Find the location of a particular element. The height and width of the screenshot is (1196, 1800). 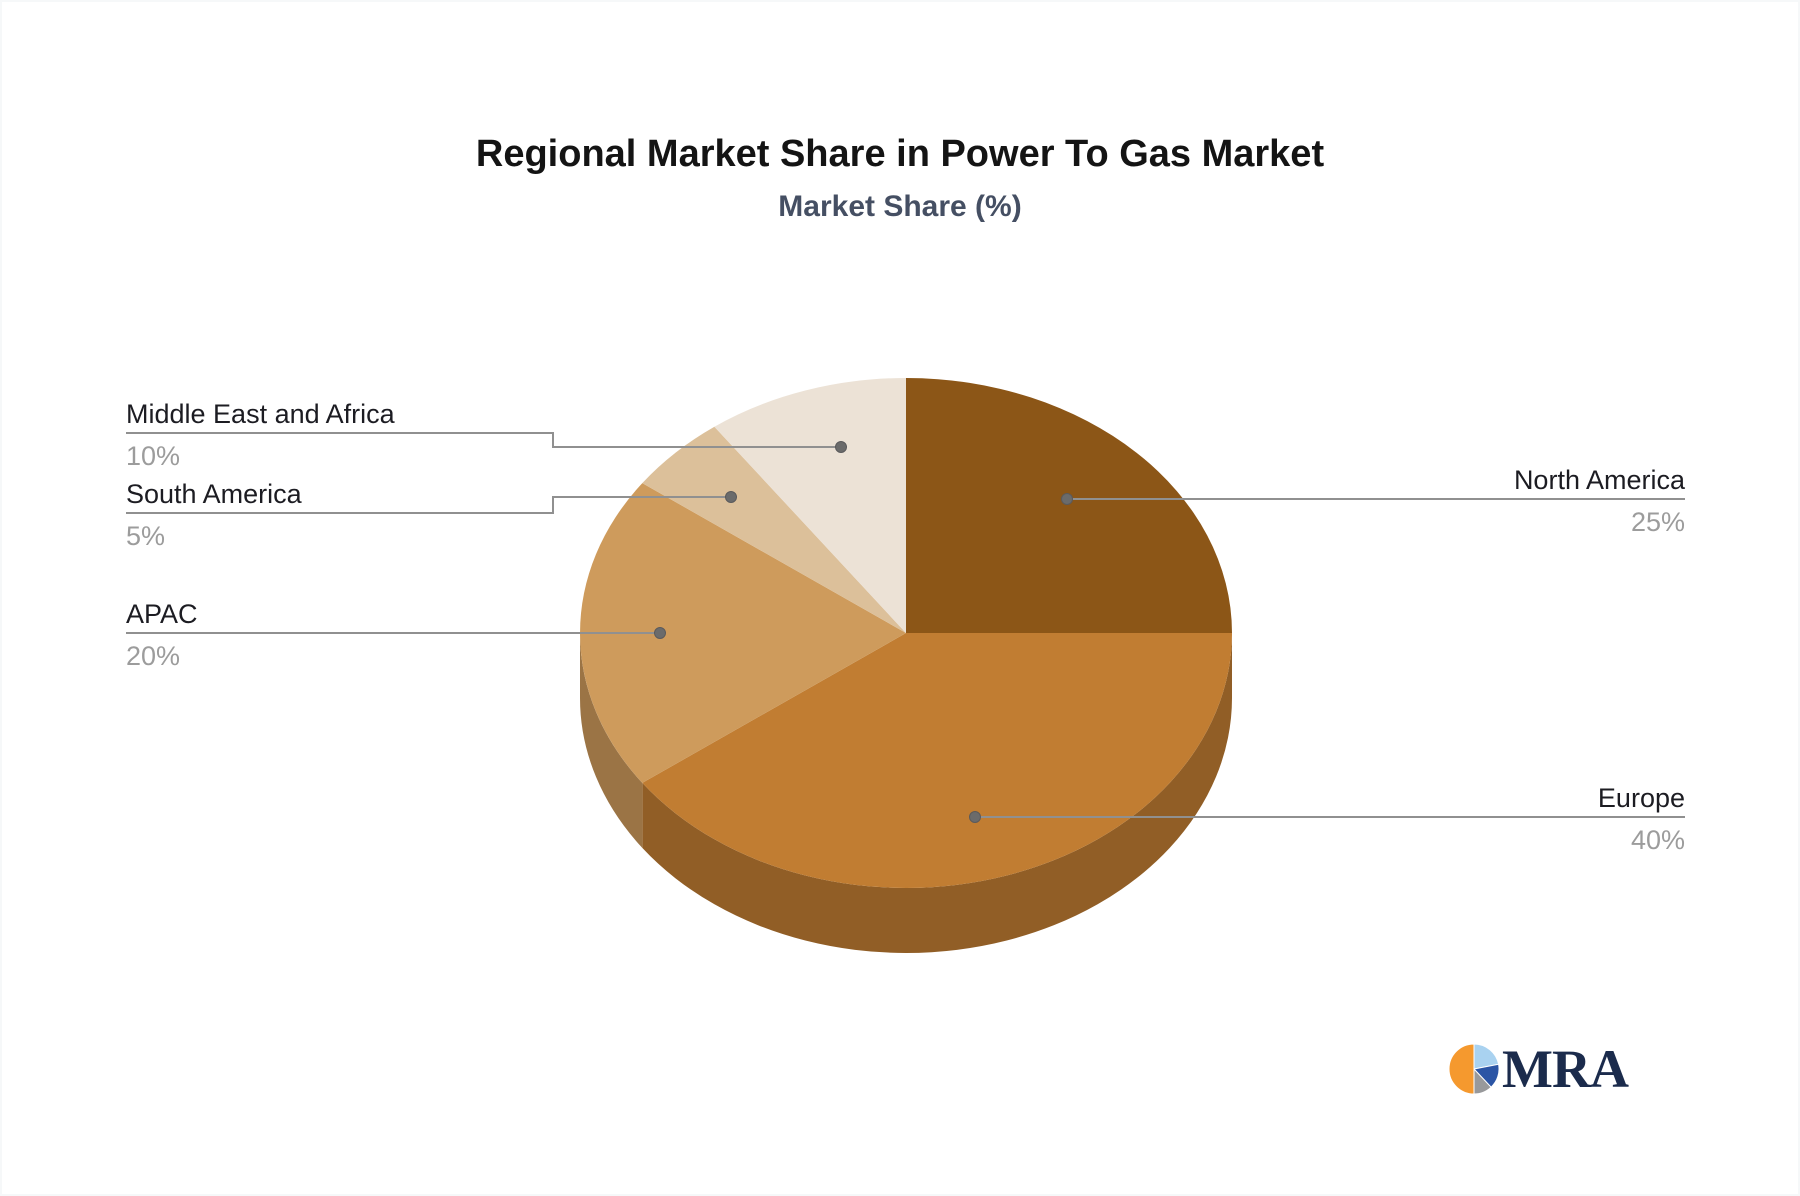

slice-percent: 40% is located at coordinates (1657, 840).